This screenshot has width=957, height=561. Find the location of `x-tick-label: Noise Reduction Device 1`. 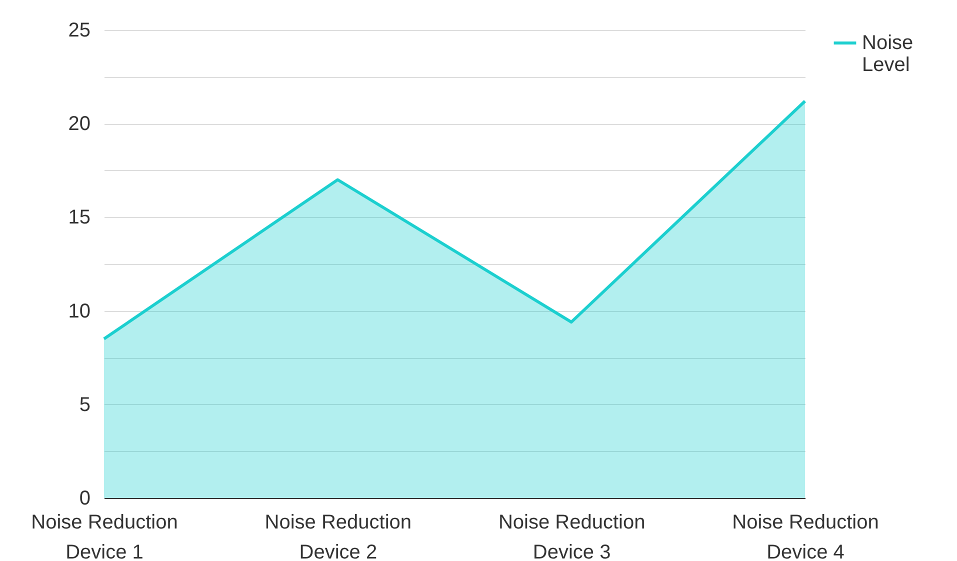

x-tick-label: Noise Reduction Device 1 is located at coordinates (104, 536).